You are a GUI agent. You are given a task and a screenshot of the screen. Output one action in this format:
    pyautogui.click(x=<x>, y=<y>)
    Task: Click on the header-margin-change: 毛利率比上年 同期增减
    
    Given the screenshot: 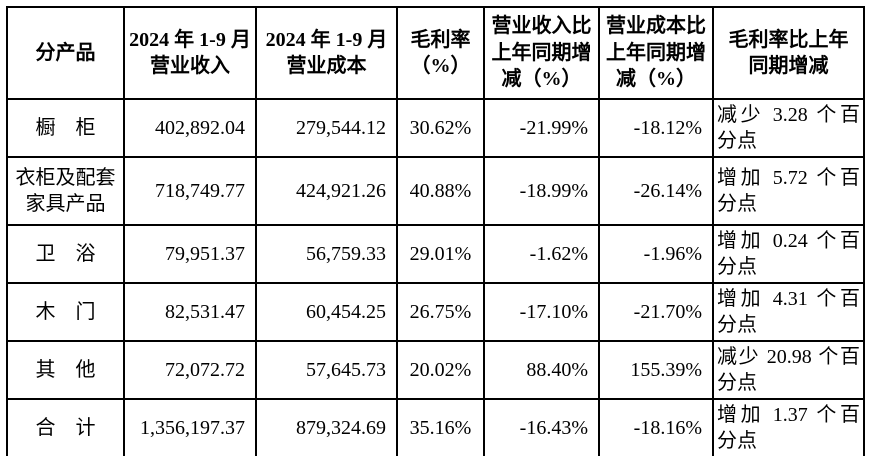 What is the action you would take?
    pyautogui.click(x=788, y=53)
    